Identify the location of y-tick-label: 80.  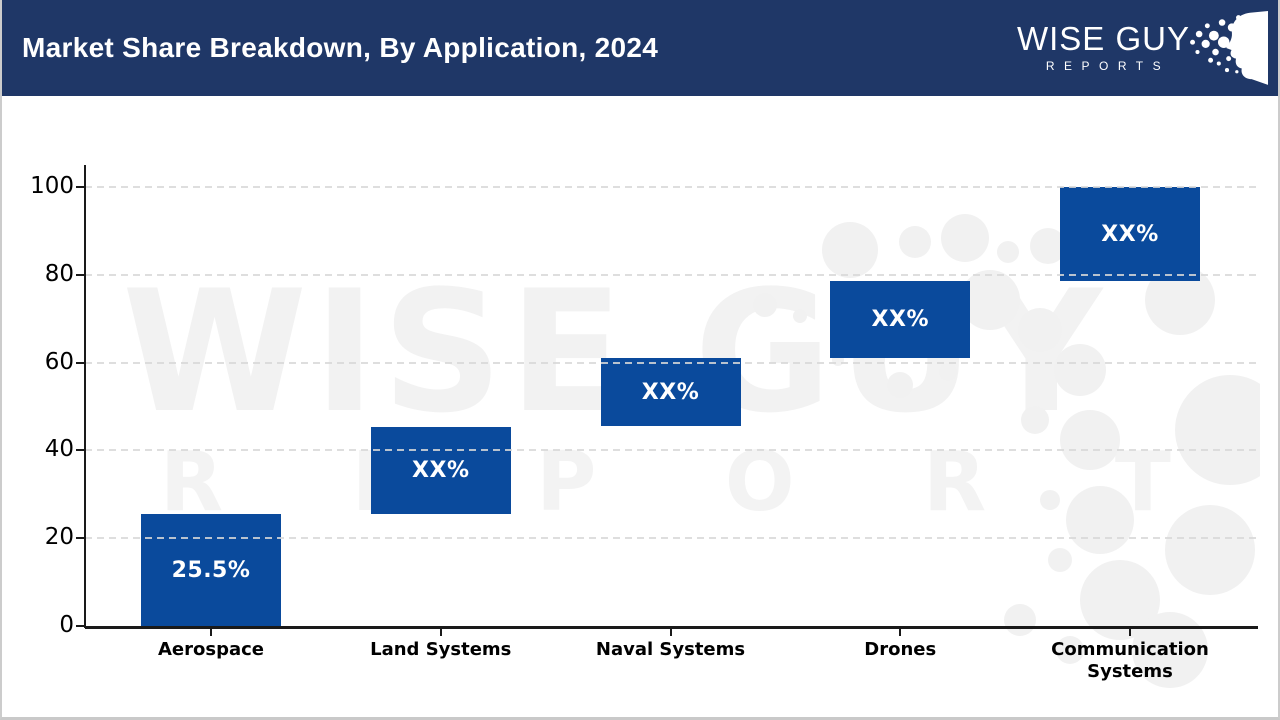
(59, 273).